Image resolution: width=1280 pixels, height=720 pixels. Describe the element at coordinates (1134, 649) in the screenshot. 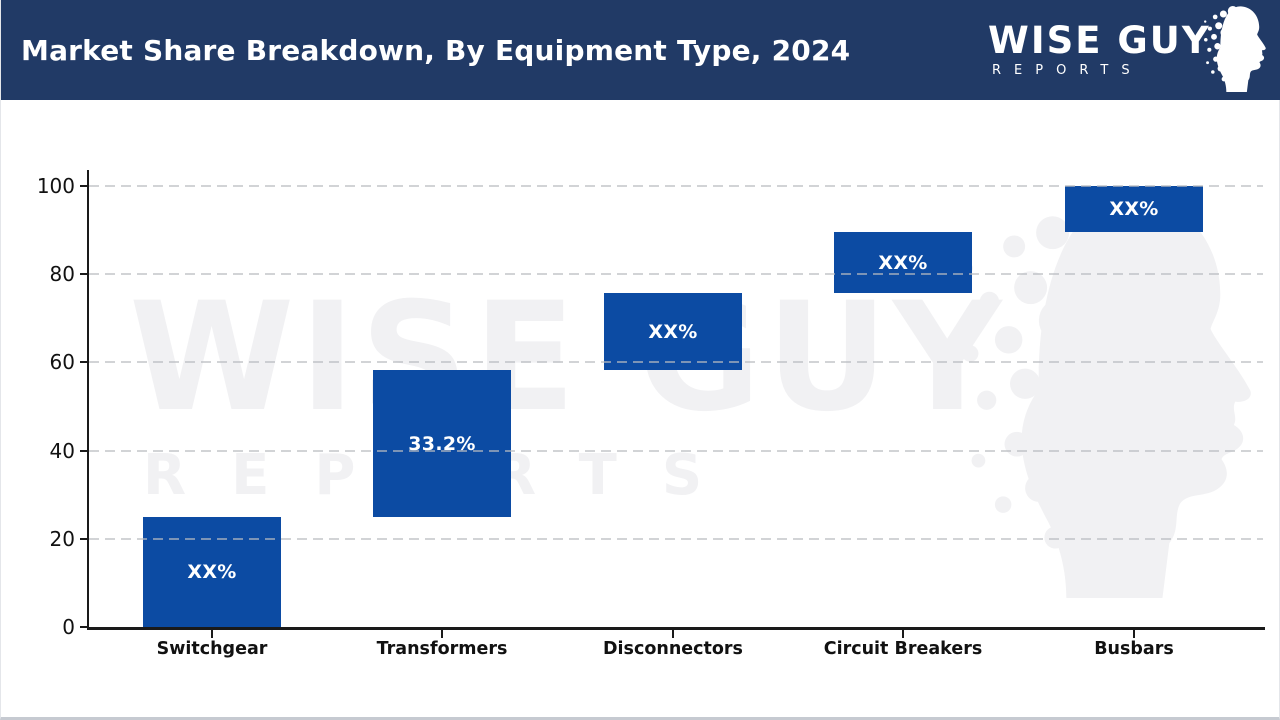

I see `x-category-label: Busbars` at that location.